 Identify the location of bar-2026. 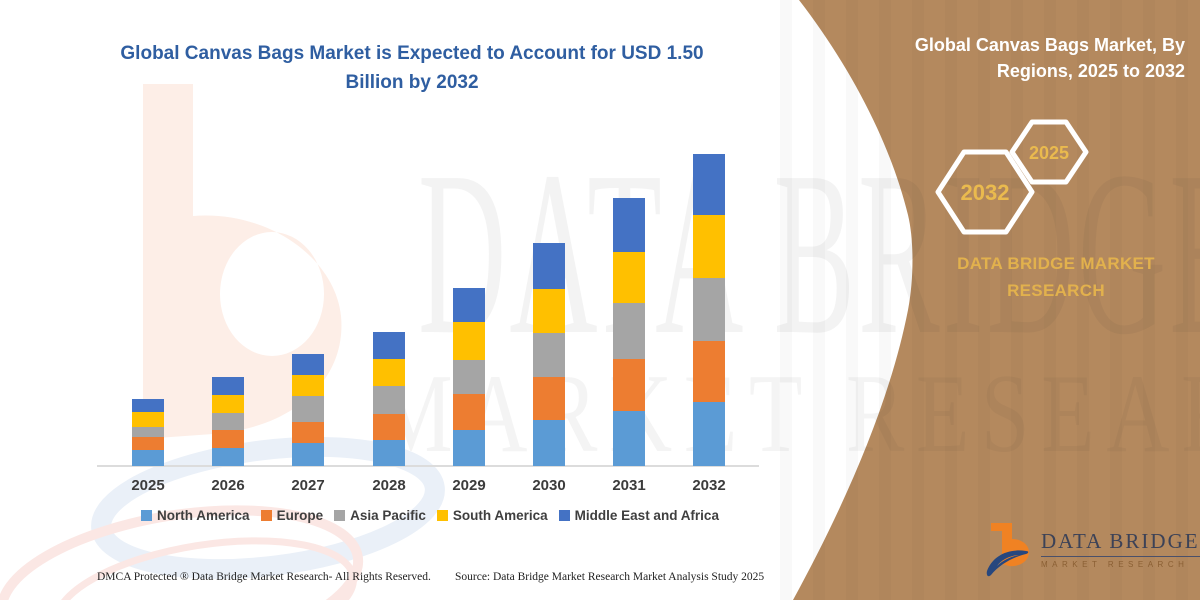
(228, 421).